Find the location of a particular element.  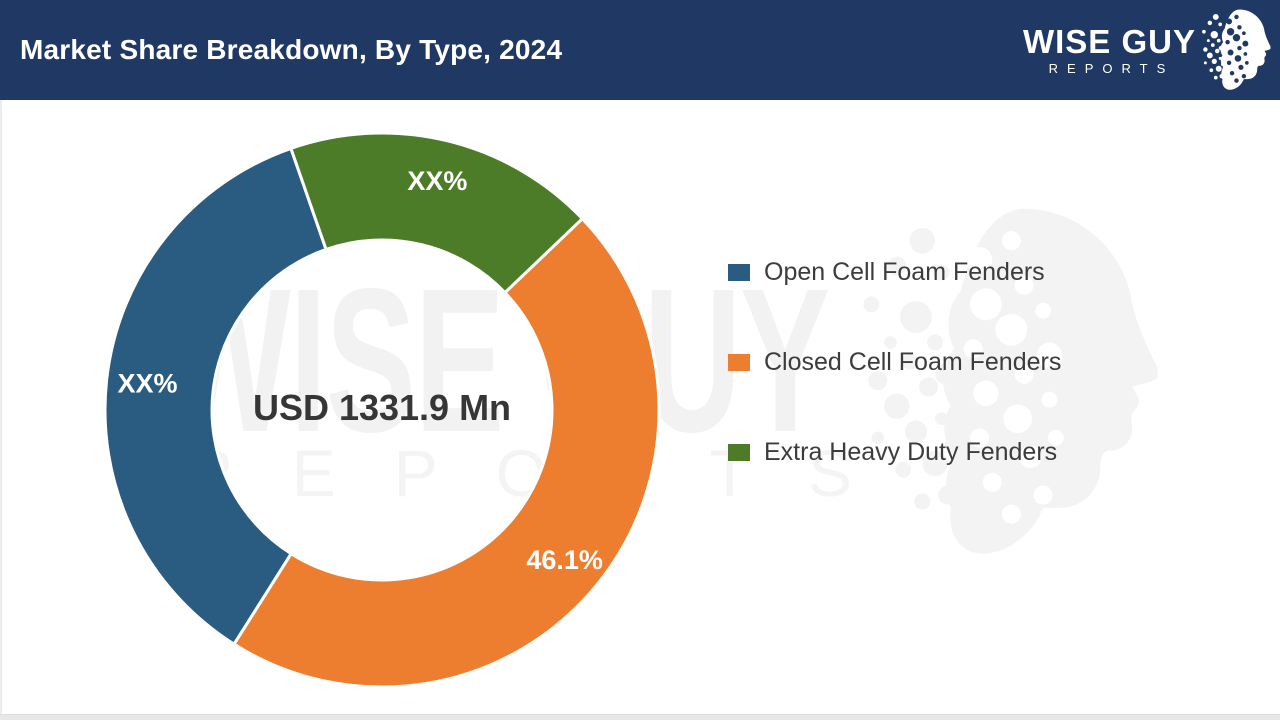

legend-item-extra-heavy-duty-fenders: Extra Heavy Duty Fenders is located at coordinates (894, 452).